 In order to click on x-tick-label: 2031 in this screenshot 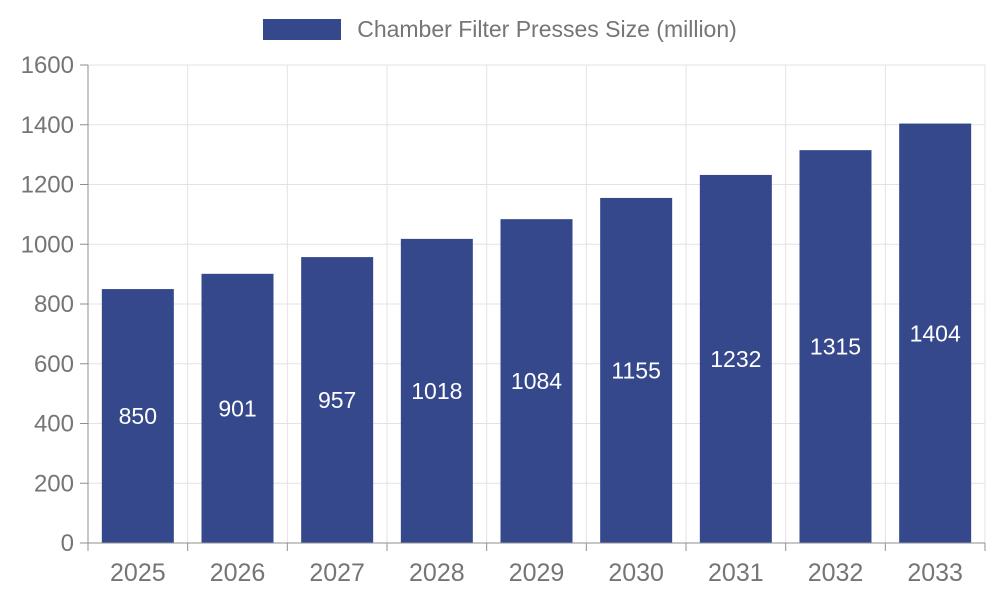, I will do `click(736, 573)`.